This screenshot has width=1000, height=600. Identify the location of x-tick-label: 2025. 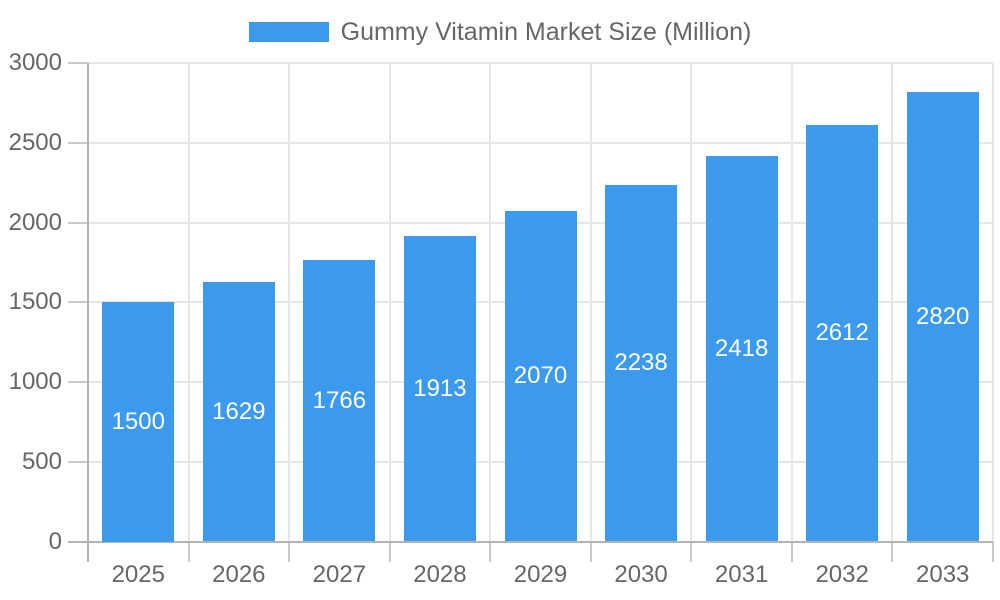
(138, 574).